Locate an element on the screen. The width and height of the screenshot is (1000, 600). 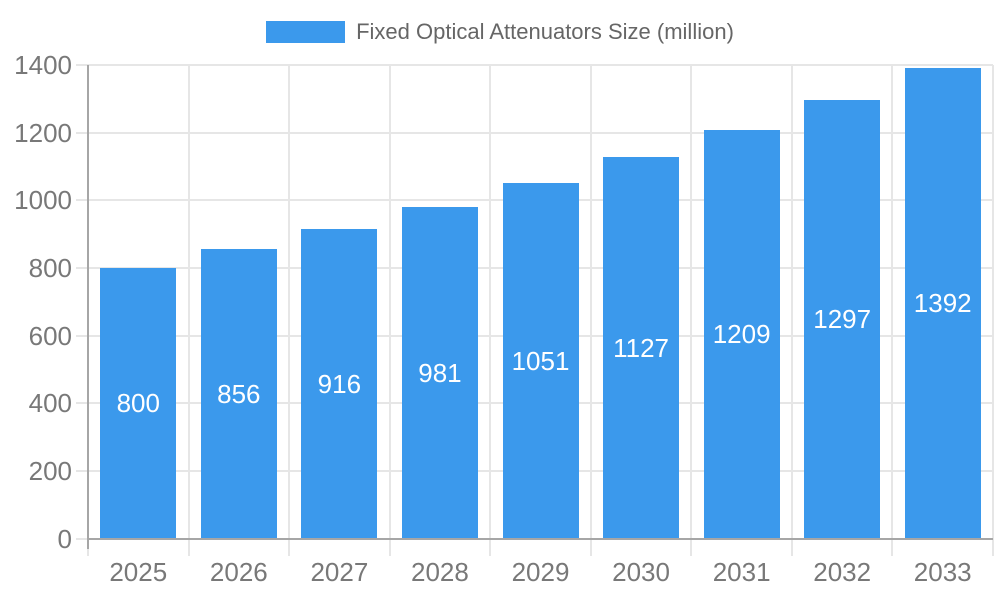
bar-value-label: 981 is located at coordinates (440, 372).